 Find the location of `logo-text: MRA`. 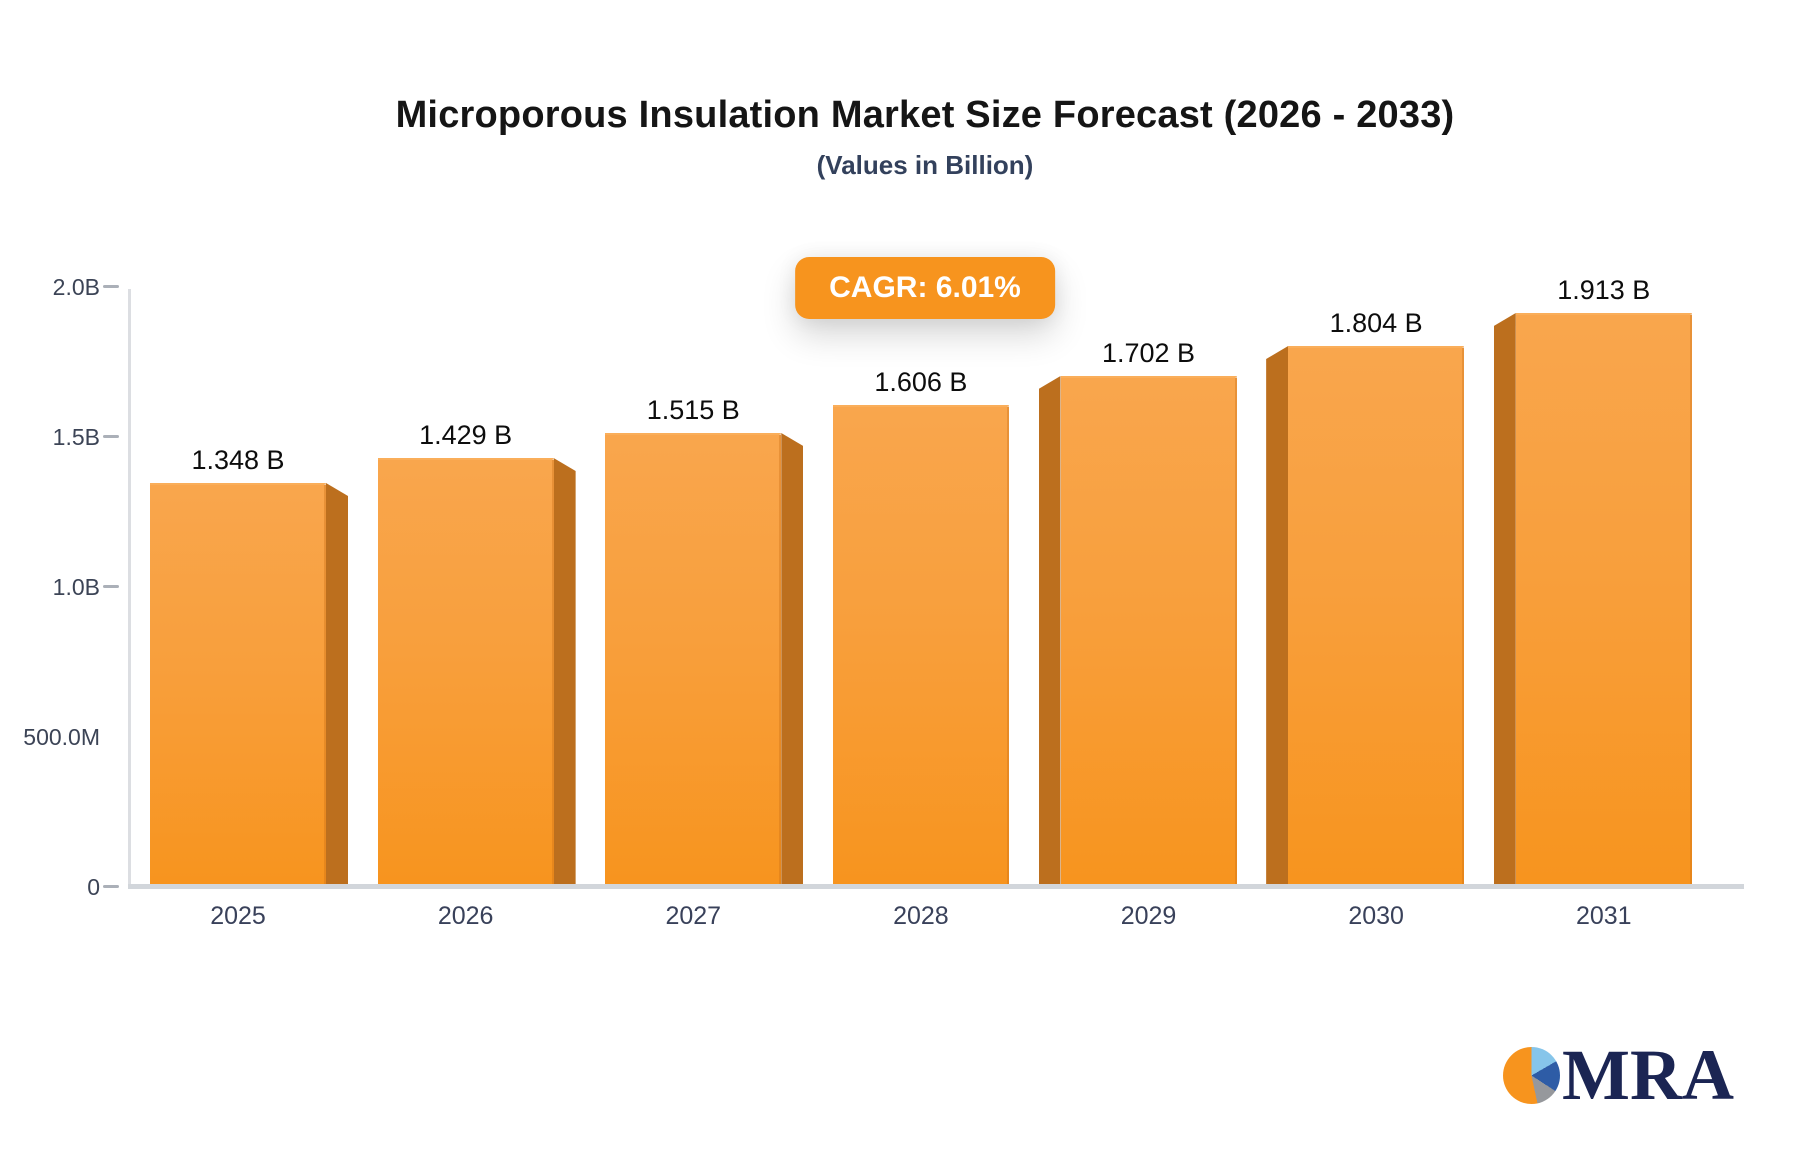

logo-text: MRA is located at coordinates (1648, 1075).